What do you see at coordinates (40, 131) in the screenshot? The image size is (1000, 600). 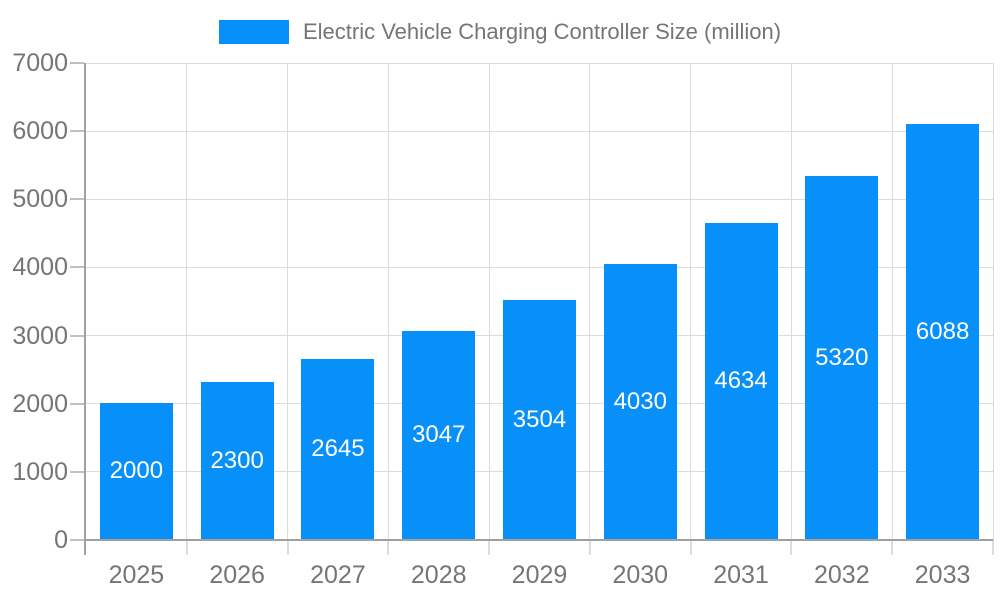 I see `y-tick-label: 6000` at bounding box center [40, 131].